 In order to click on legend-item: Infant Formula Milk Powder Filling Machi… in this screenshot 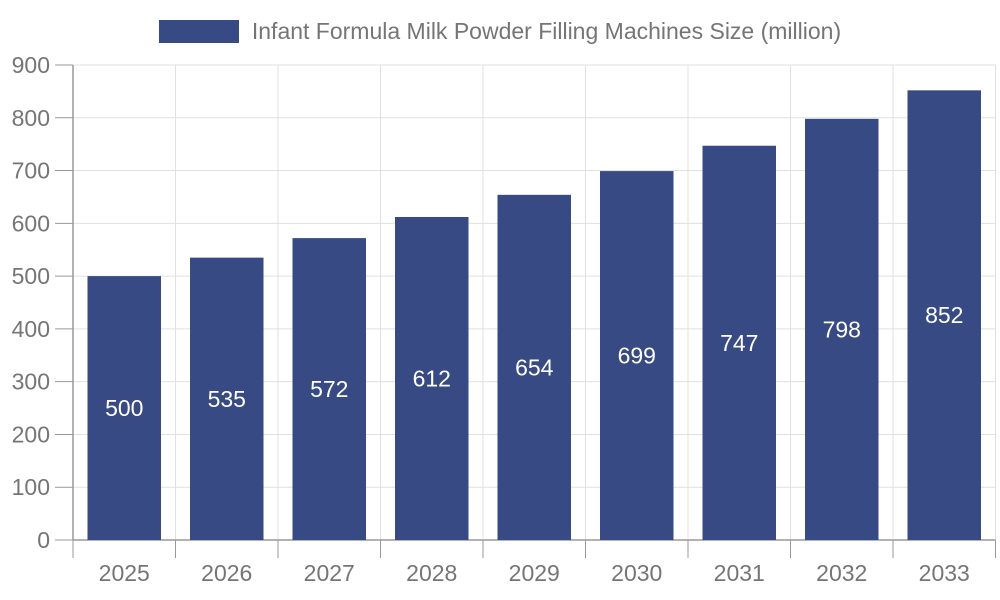, I will do `click(500, 31)`.